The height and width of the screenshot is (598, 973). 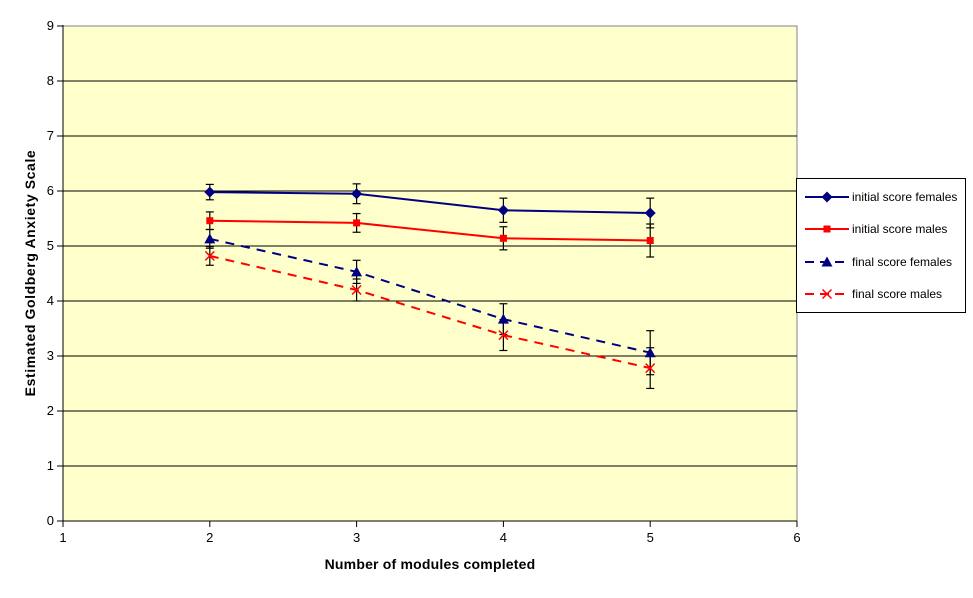 What do you see at coordinates (50, 245) in the screenshot?
I see `y-tick-label: 5` at bounding box center [50, 245].